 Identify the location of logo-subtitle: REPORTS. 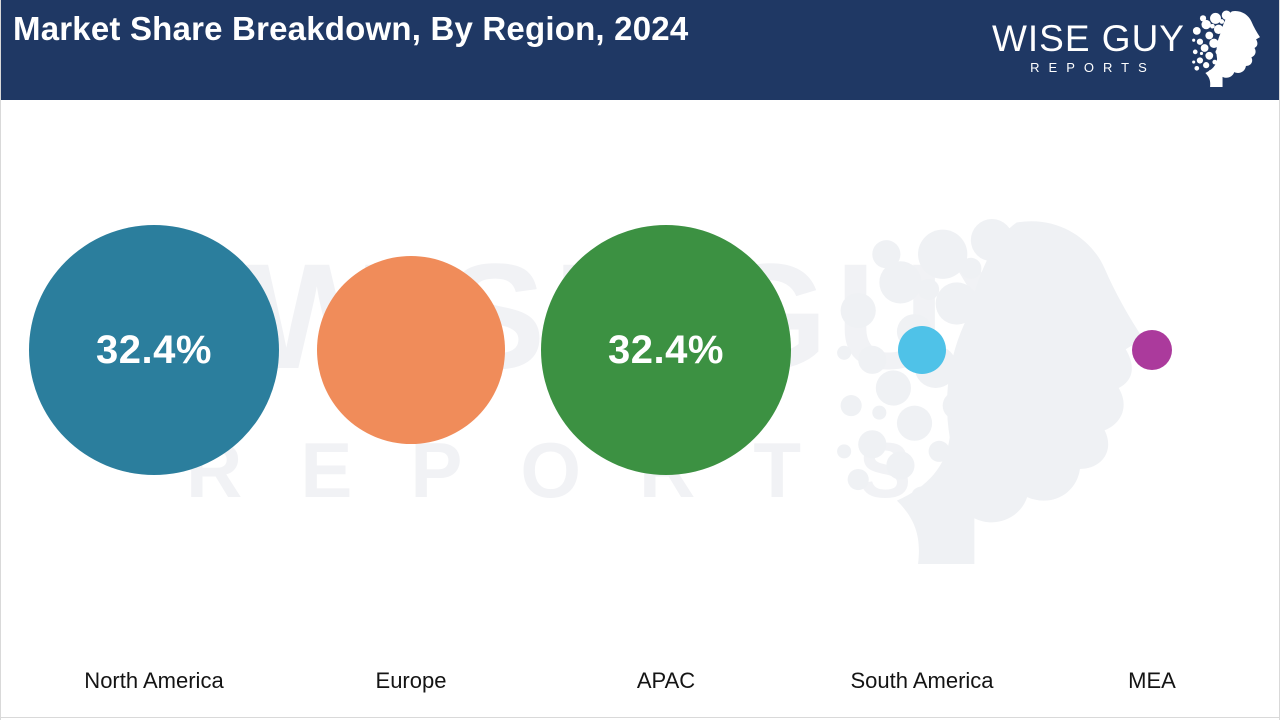
(1093, 68).